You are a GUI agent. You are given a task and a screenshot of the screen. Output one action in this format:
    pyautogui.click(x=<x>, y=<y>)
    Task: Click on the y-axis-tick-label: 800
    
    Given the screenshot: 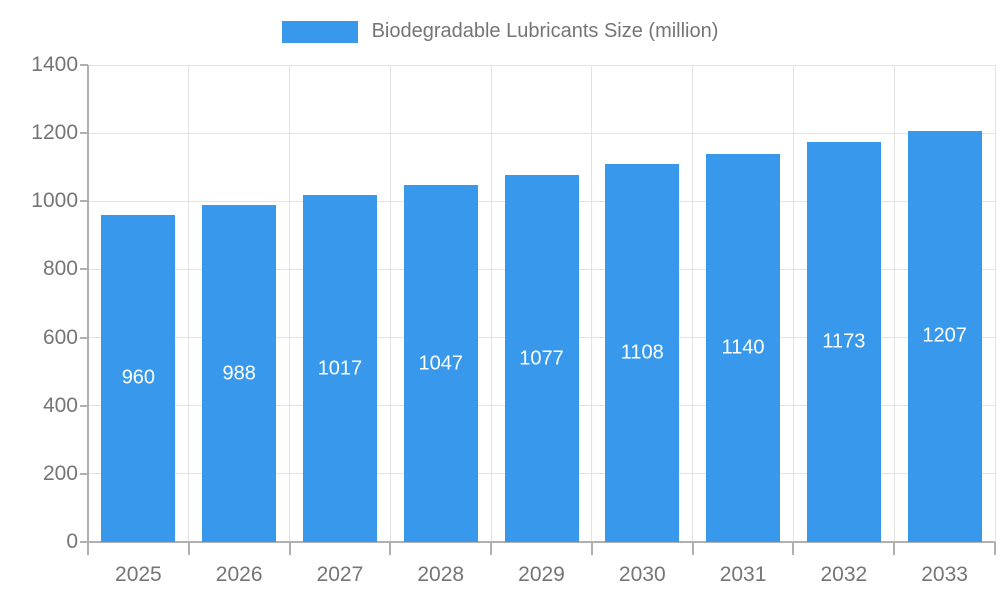 What is the action you would take?
    pyautogui.click(x=60, y=269)
    